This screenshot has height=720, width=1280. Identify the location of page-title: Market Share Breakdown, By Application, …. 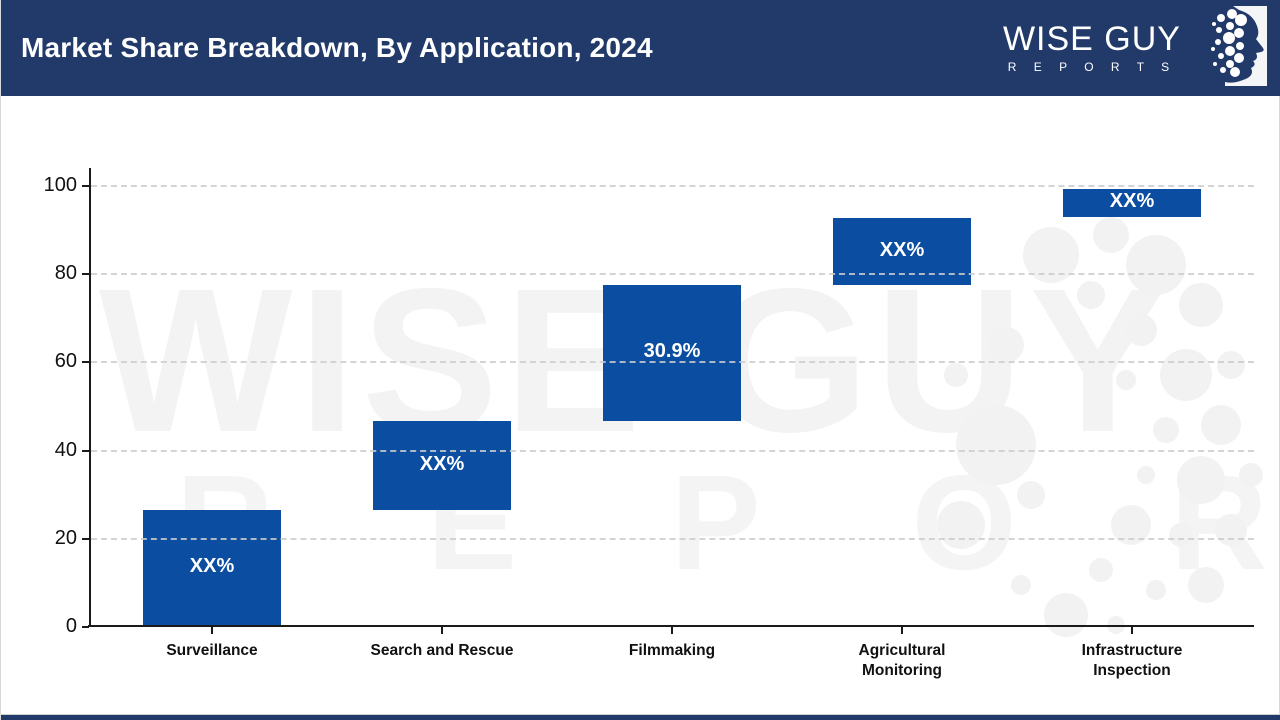
(337, 47).